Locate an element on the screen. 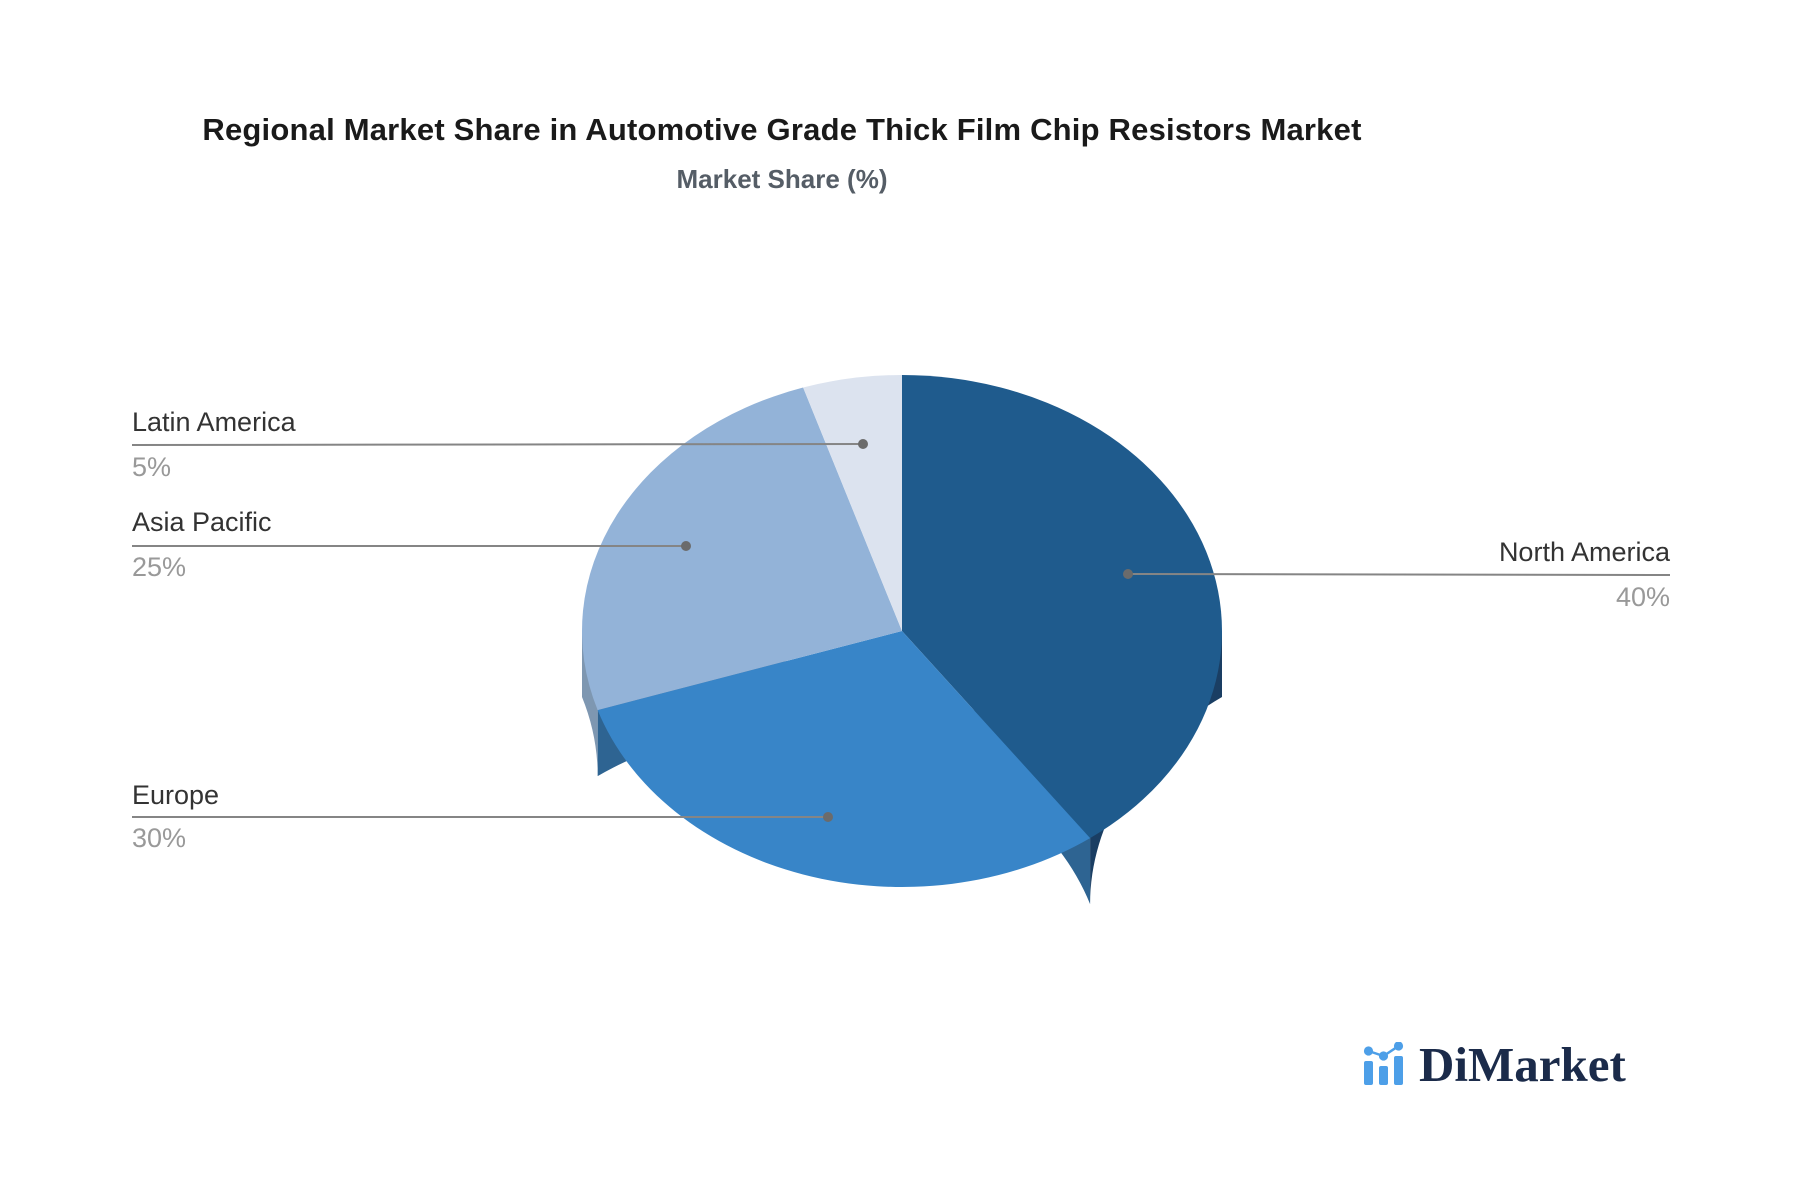 This screenshot has height=1196, width=1800. slice-label-name: Latin America is located at coordinates (214, 422).